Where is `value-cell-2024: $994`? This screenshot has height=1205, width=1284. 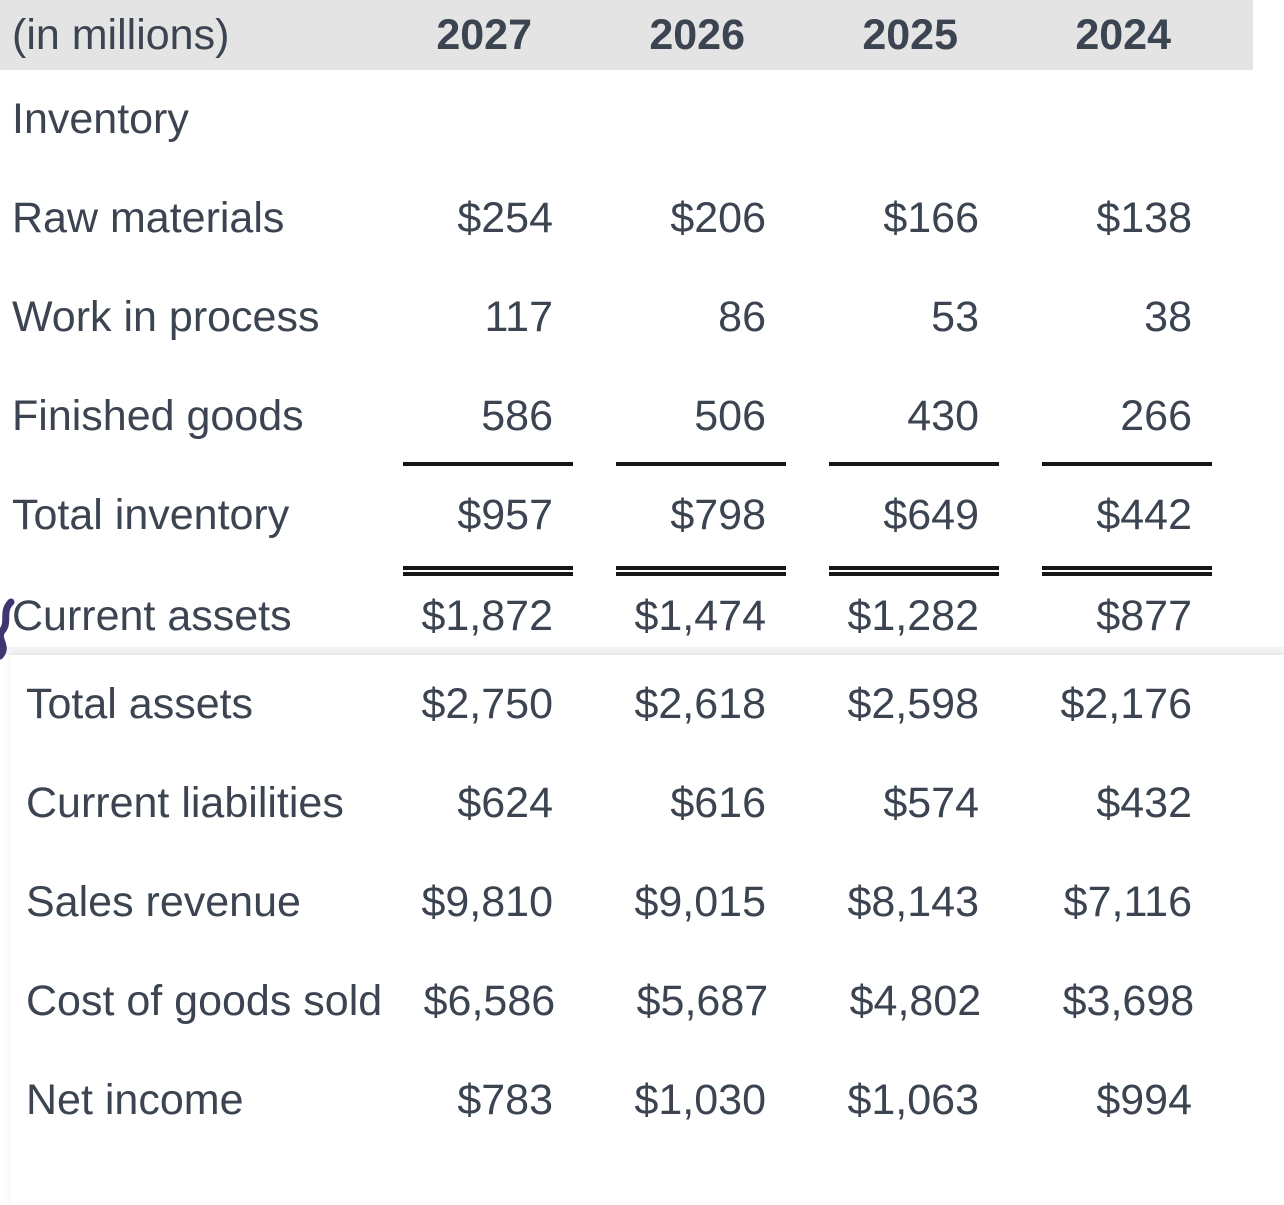 value-cell-2024: $994 is located at coordinates (1144, 1100).